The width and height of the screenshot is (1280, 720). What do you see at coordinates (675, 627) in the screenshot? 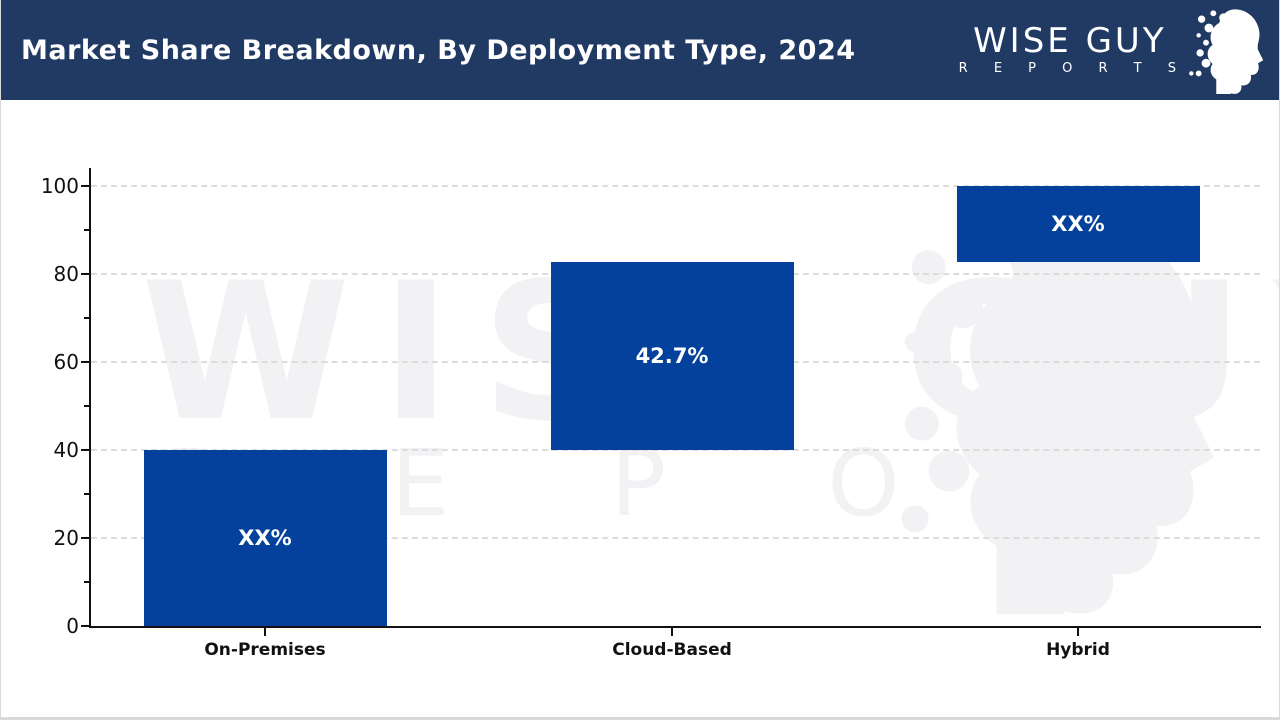
I see `x-axis-line` at bounding box center [675, 627].